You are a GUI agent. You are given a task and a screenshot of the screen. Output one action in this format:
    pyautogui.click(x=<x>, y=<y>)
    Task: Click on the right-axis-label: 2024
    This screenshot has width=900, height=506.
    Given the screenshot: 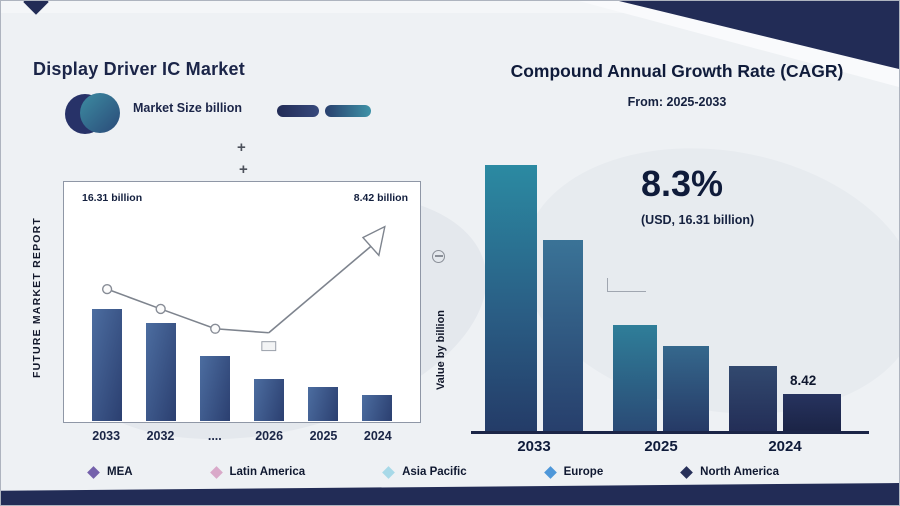 What is the action you would take?
    pyautogui.click(x=785, y=446)
    